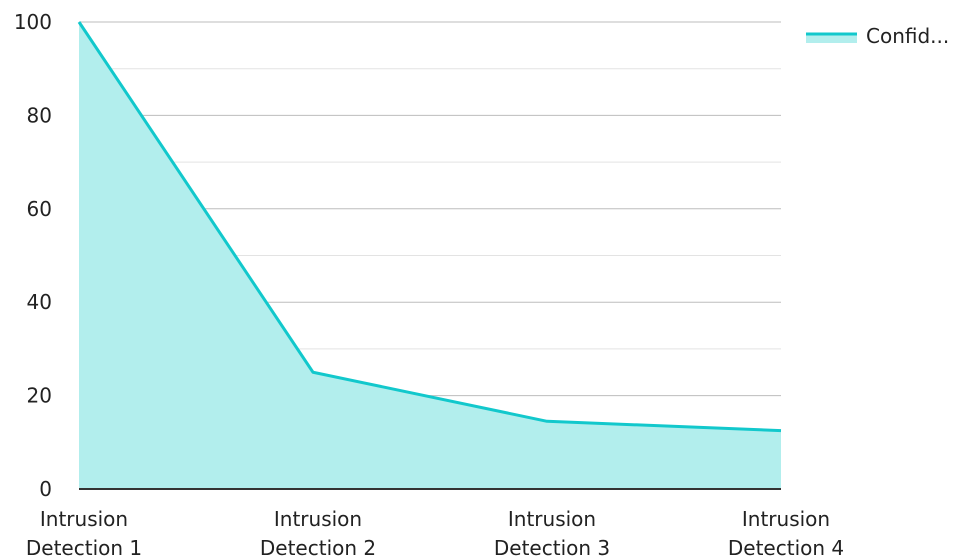 The height and width of the screenshot is (560, 963). Describe the element at coordinates (39, 302) in the screenshot. I see `y-tick-label: 40` at that location.